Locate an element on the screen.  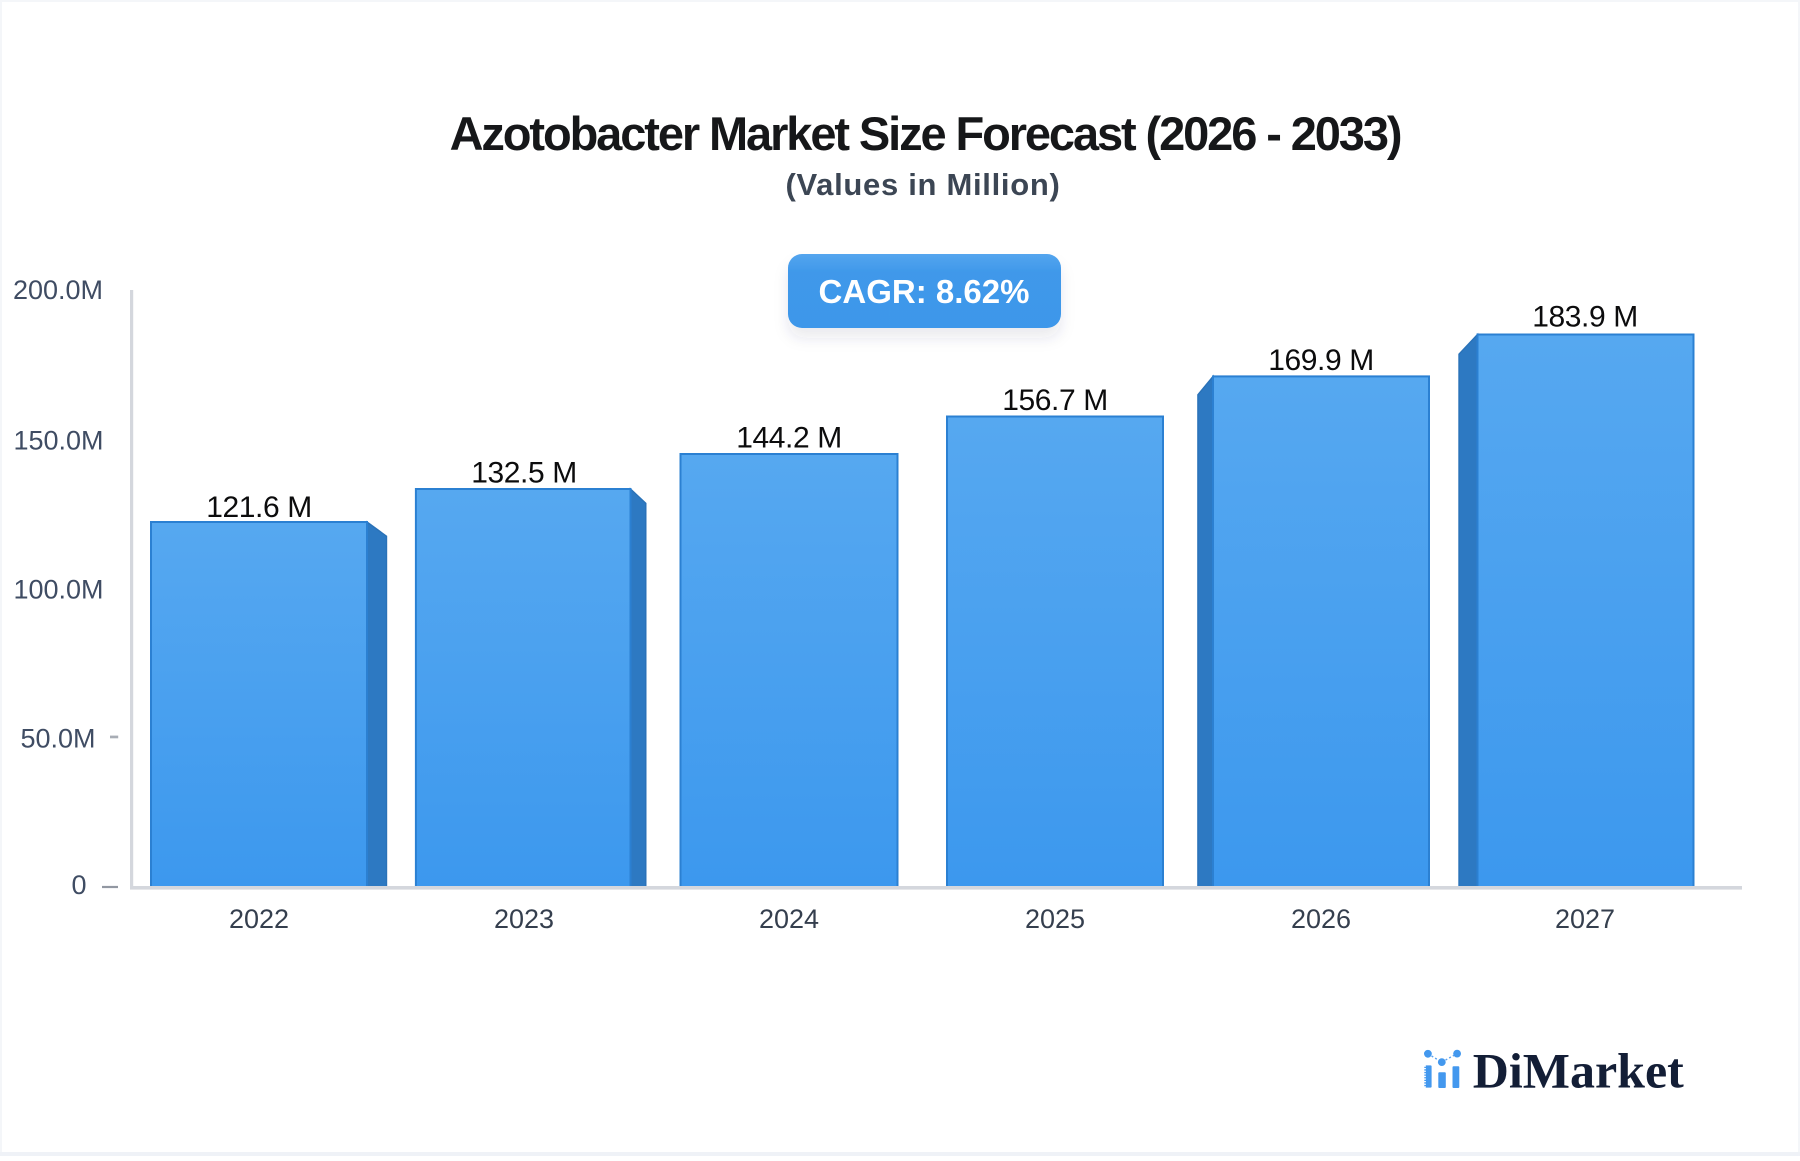
svg-text: 200.0M is located at coordinates (58, 290).